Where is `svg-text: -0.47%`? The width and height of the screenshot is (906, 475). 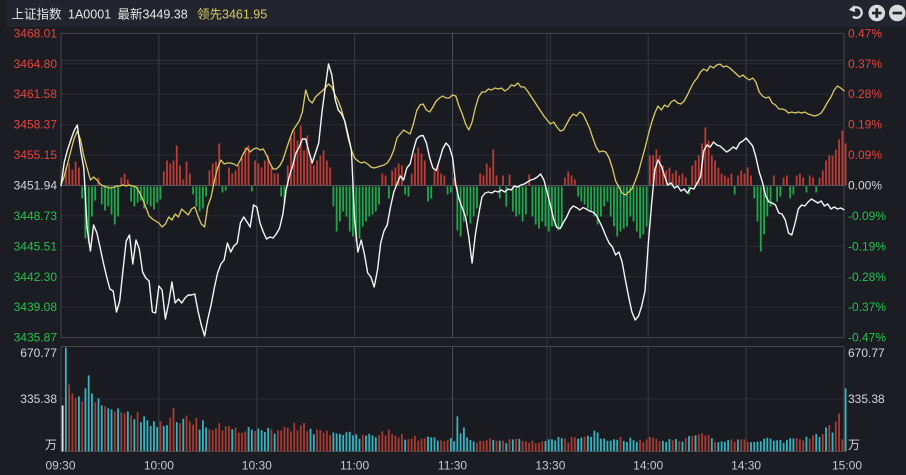
svg-text: -0.47% is located at coordinates (867, 338).